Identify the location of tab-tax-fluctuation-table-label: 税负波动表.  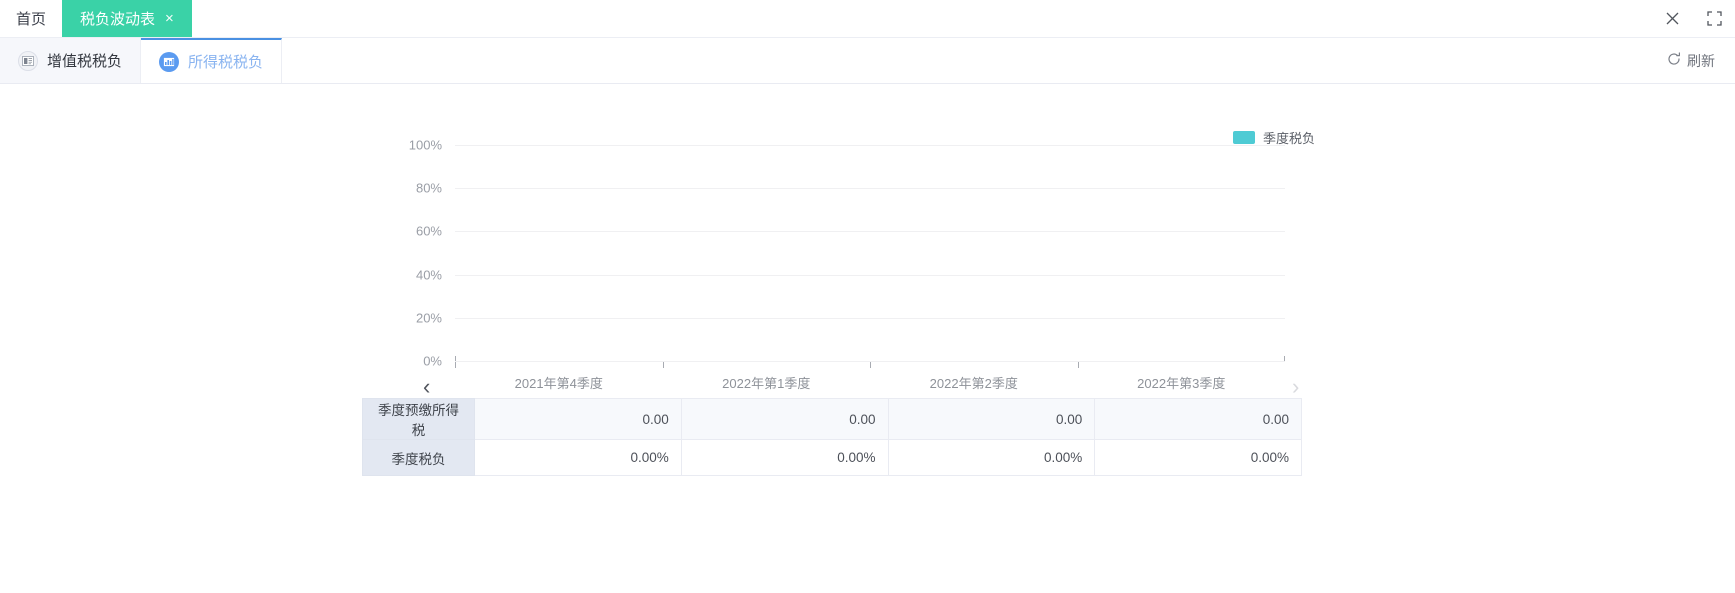
(118, 19).